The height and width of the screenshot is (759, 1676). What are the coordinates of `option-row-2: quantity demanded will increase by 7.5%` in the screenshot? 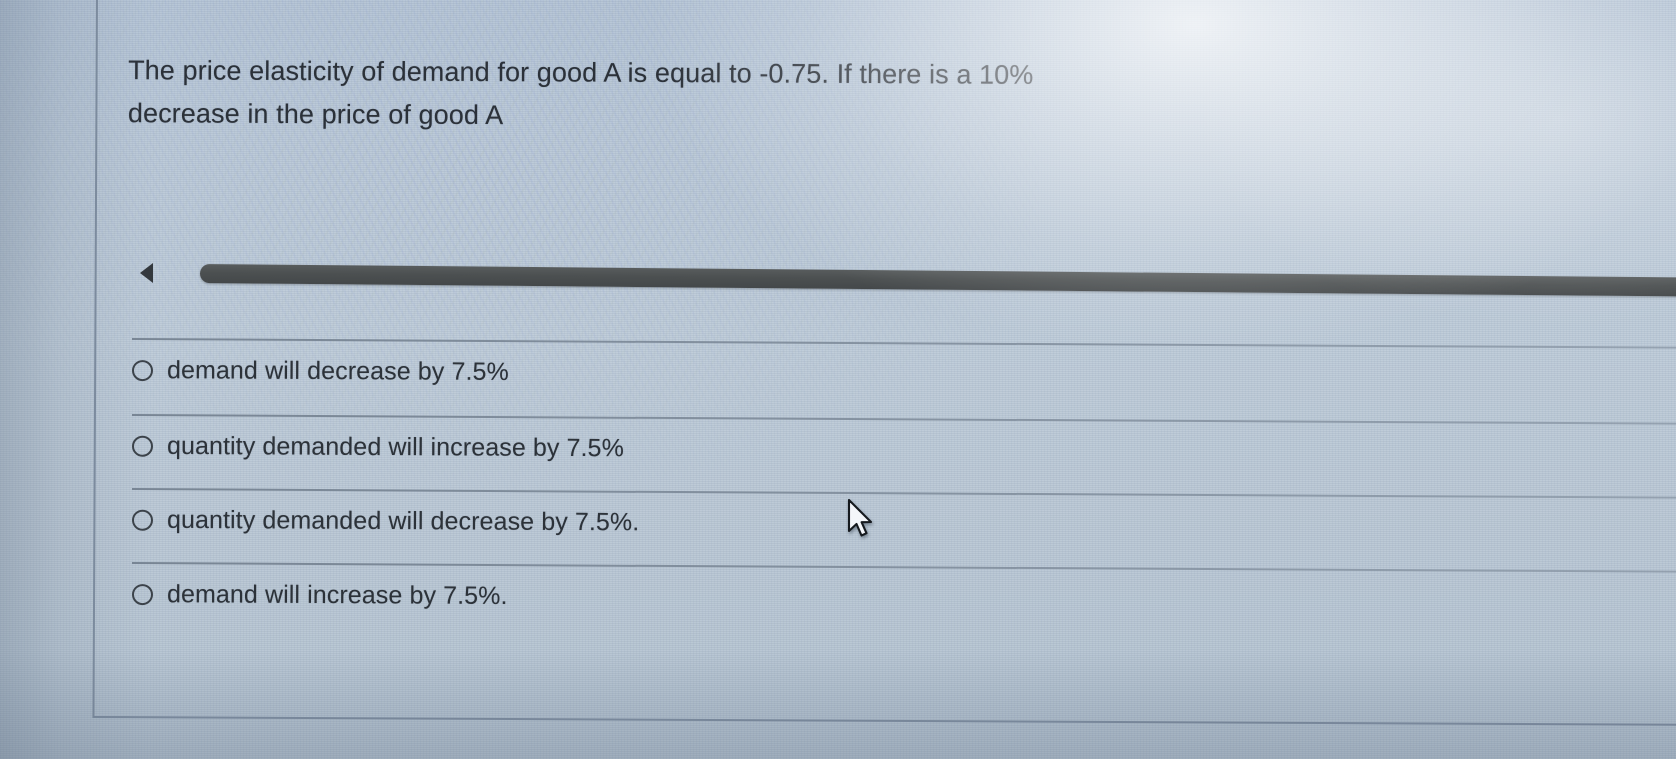 It's located at (378, 447).